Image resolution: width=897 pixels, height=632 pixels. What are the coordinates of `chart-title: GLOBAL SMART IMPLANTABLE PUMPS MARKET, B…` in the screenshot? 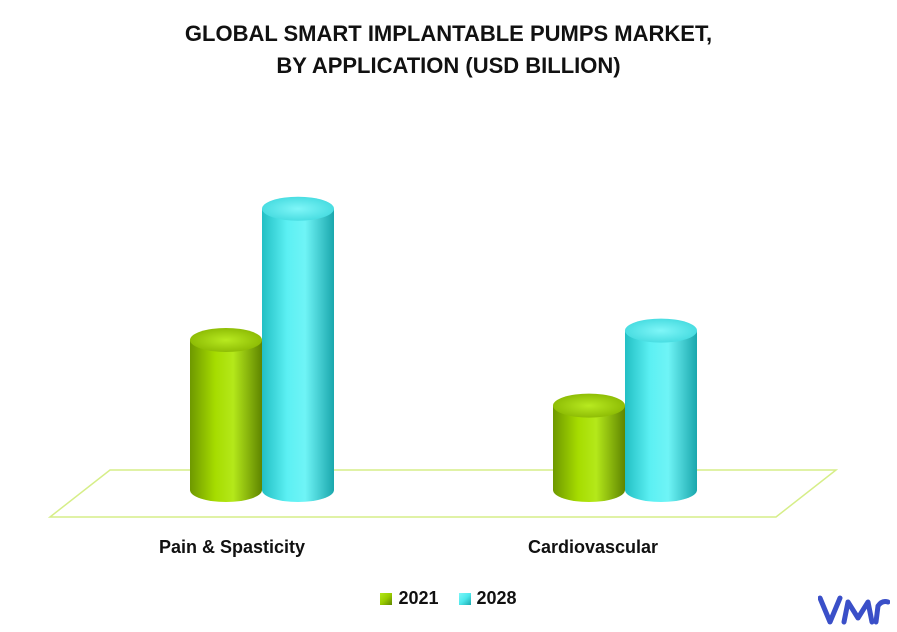 It's located at (448, 50).